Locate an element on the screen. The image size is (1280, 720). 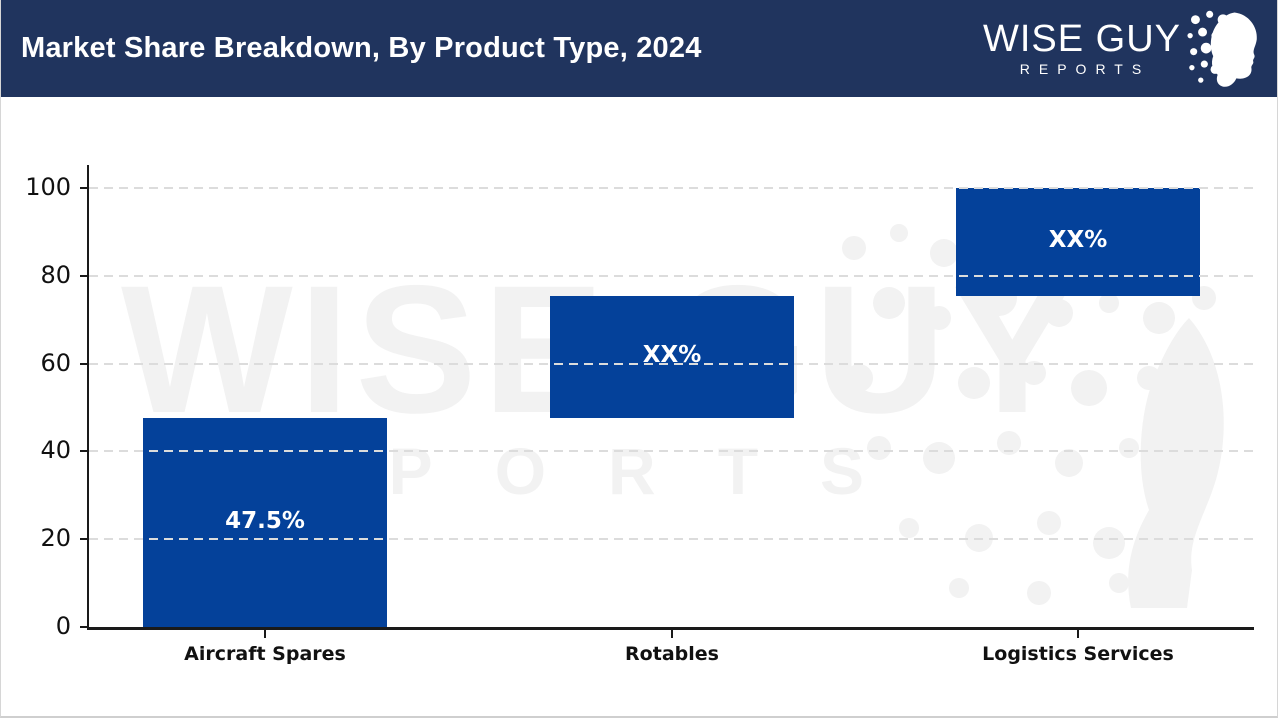
logo-face-icon is located at coordinates (1222, 48).